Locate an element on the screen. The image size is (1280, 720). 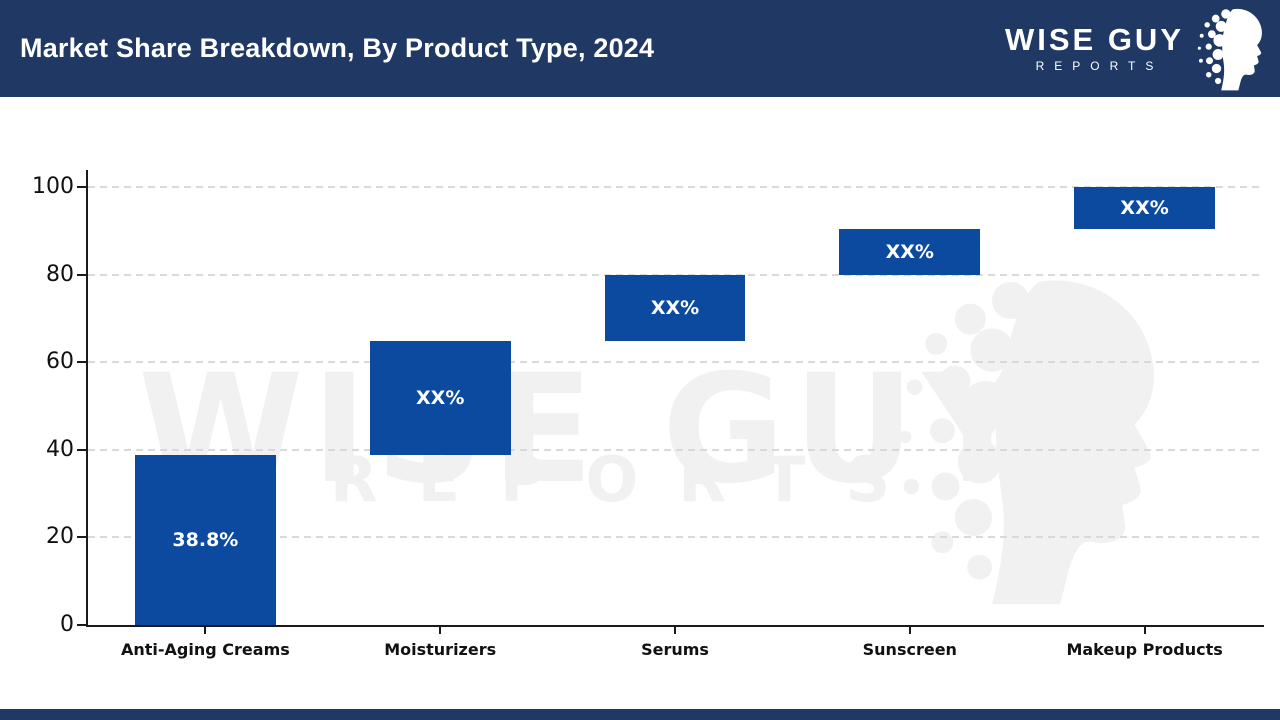
bar-value-label: 38.8% is located at coordinates (205, 540).